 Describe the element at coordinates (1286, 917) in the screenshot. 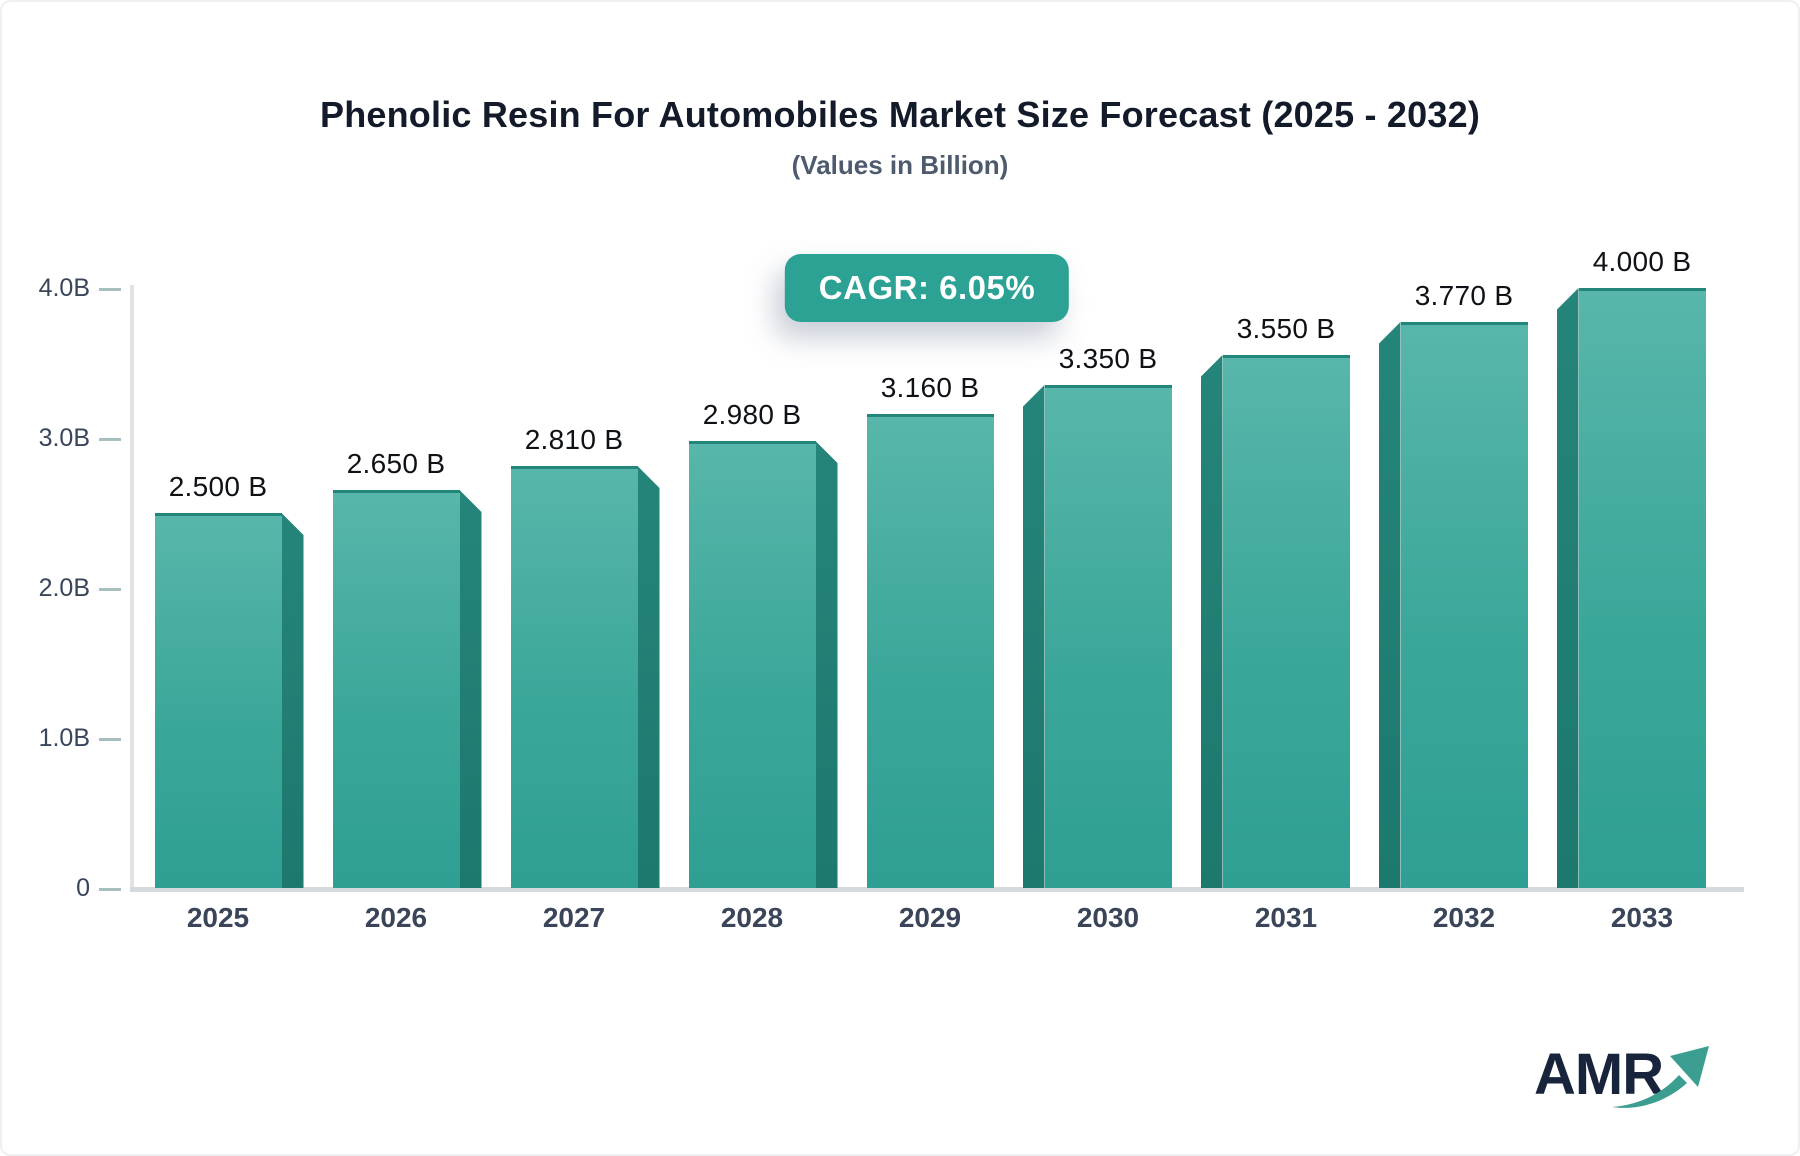

I see `x-tick-label: 2031` at that location.